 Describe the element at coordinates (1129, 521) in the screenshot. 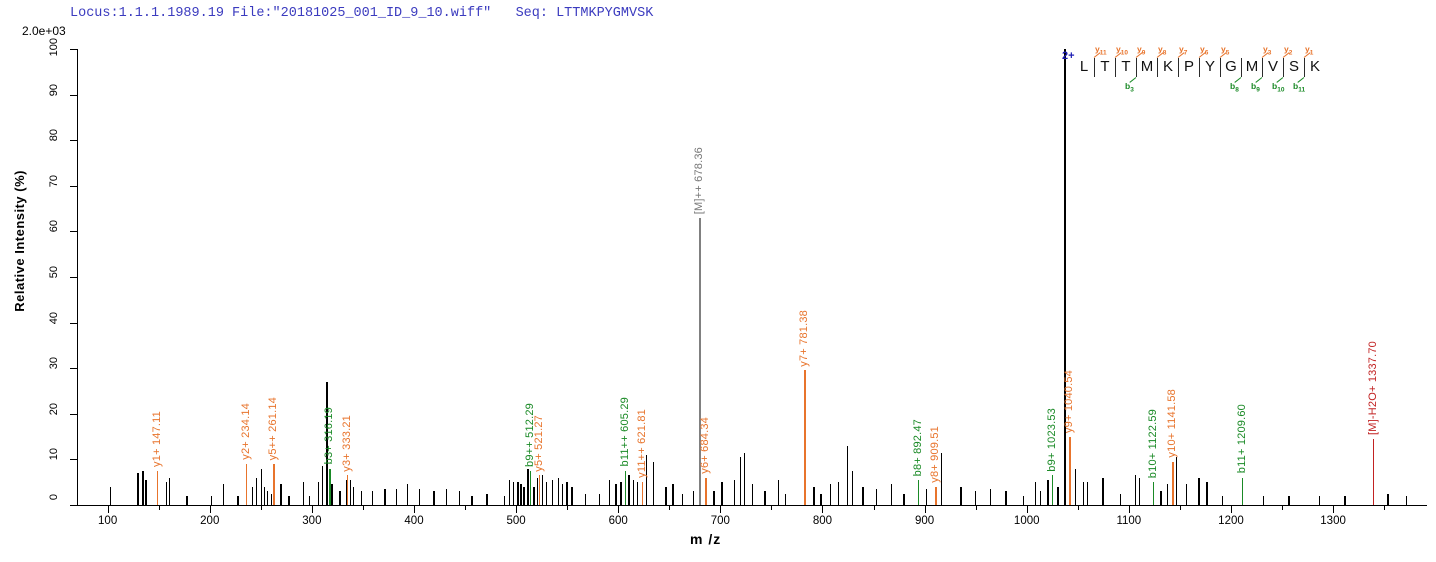

I see `x-axis-tick-label: 1100` at that location.